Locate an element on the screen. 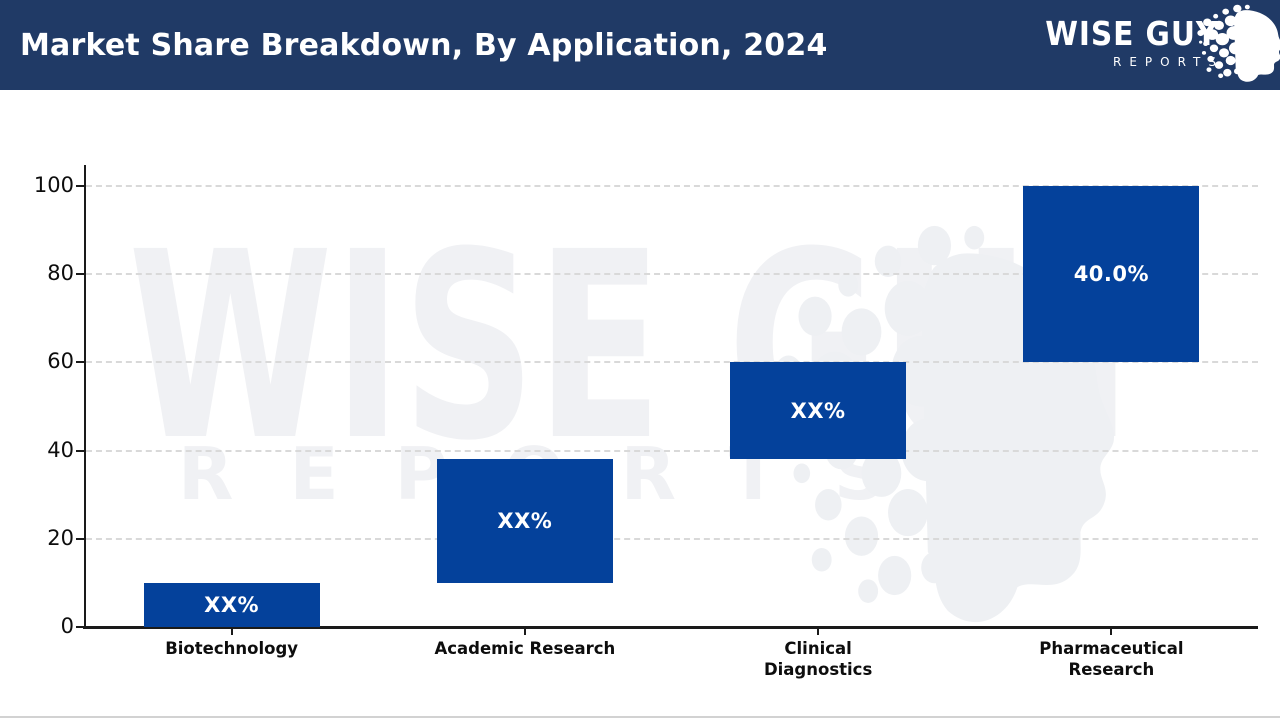  xtick-label-line: Research is located at coordinates (1111, 669).